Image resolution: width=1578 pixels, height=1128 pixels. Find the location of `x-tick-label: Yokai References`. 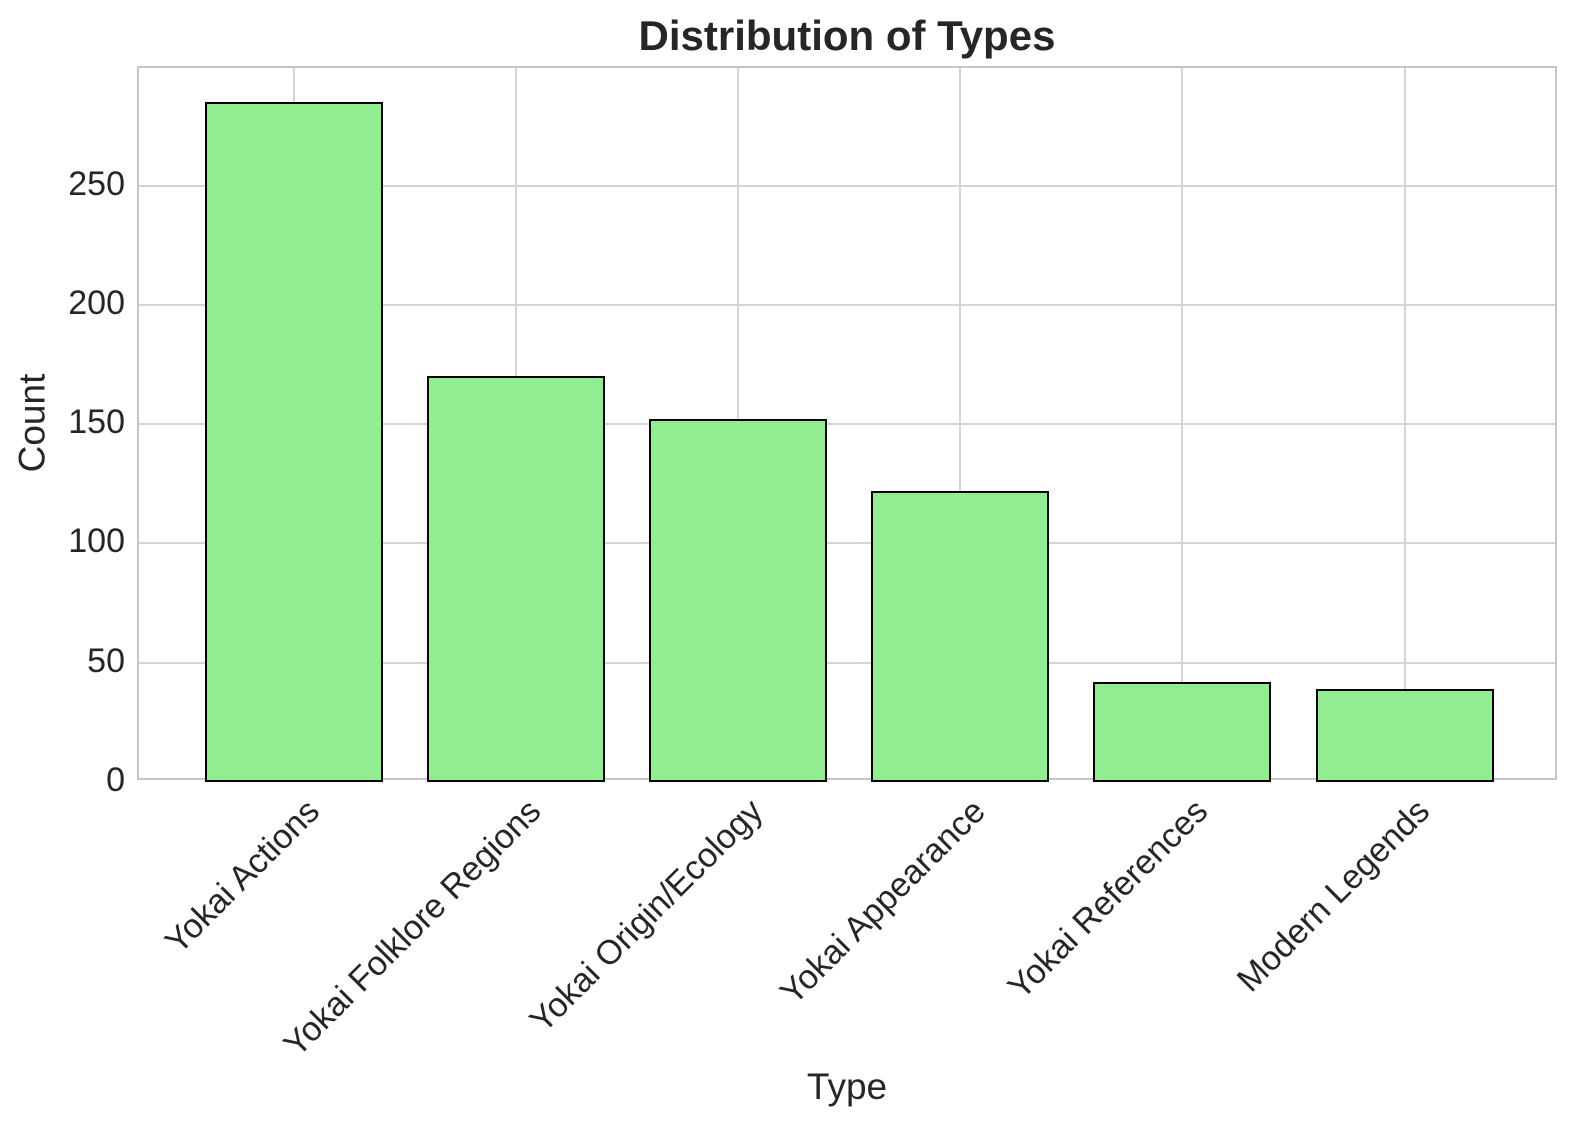

x-tick-label: Yokai References is located at coordinates (1108, 899).